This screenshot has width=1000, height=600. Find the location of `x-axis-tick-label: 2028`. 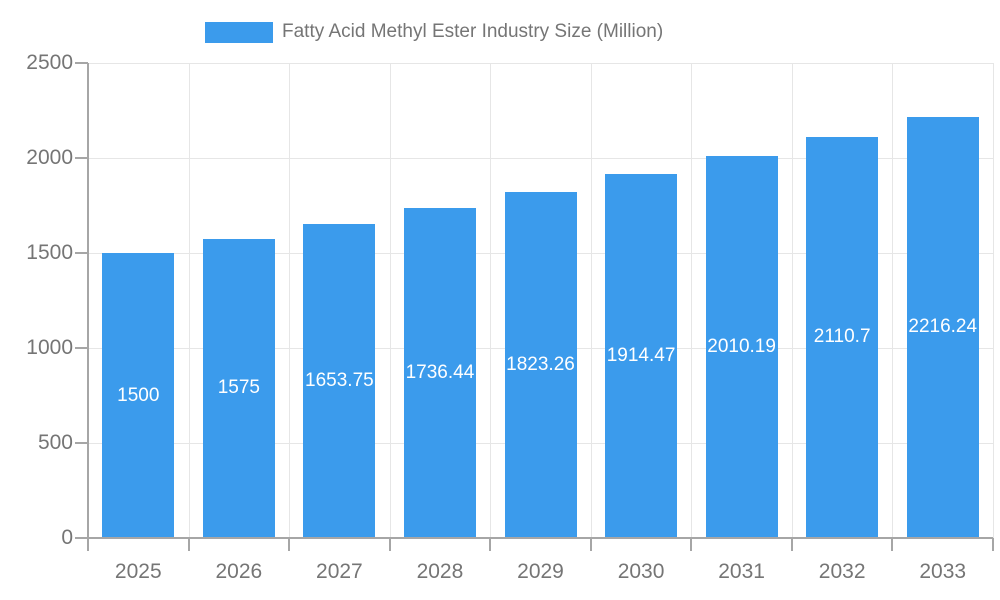

x-axis-tick-label: 2028 is located at coordinates (440, 571).